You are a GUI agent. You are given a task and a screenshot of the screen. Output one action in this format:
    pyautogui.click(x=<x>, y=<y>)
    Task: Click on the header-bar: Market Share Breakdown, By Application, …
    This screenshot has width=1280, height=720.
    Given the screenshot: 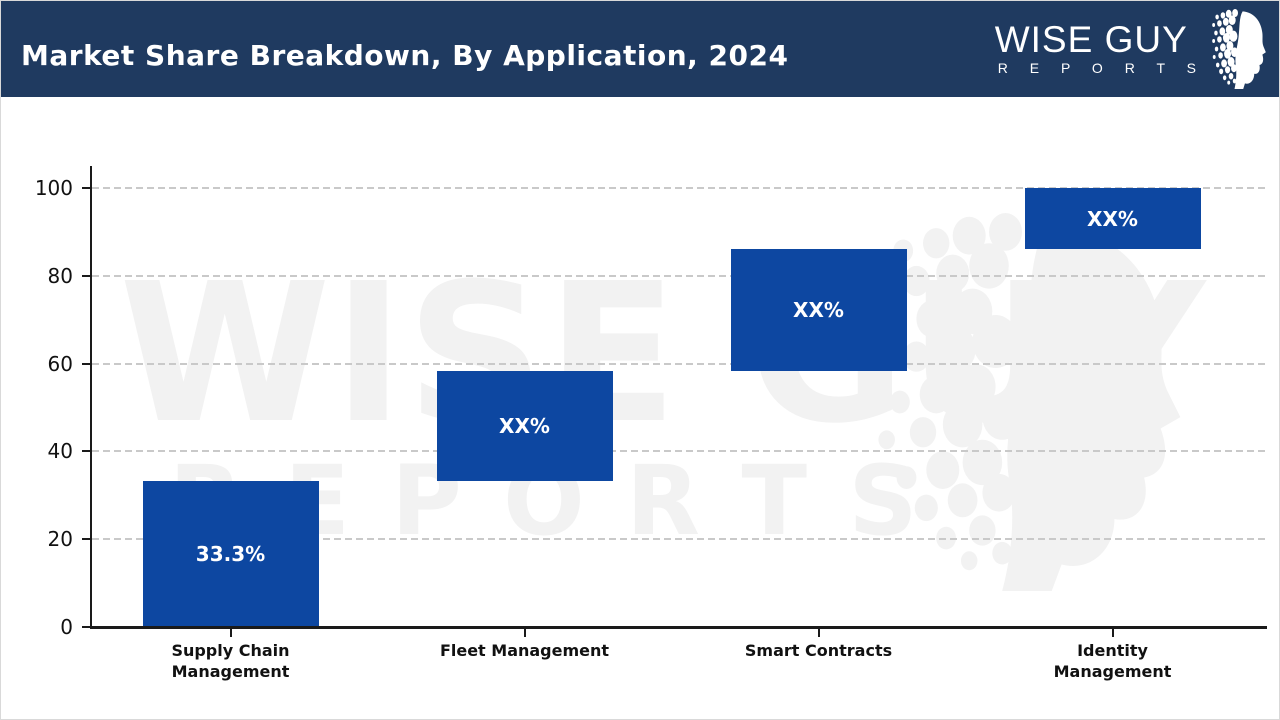 What is the action you would take?
    pyautogui.click(x=640, y=49)
    